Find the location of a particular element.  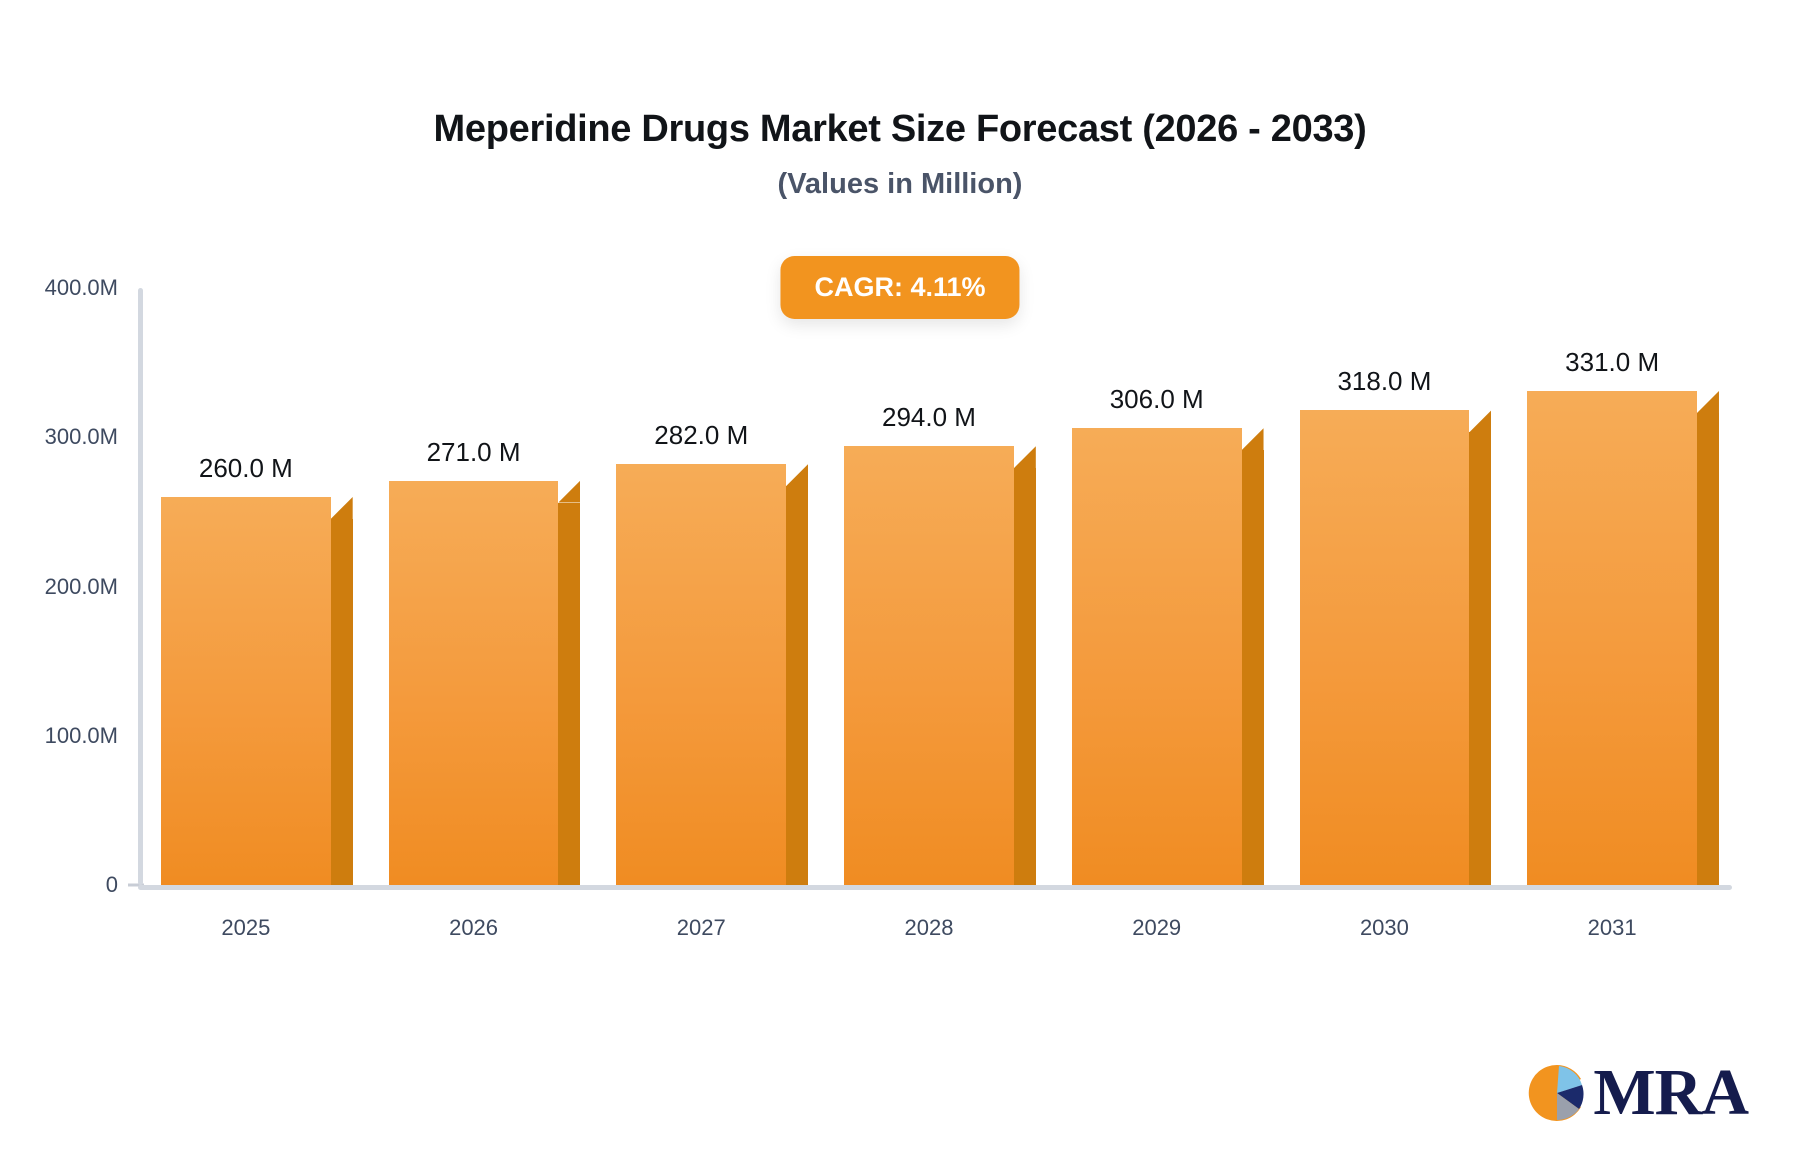

x-axis-tick-label: 2030 is located at coordinates (1384, 927).